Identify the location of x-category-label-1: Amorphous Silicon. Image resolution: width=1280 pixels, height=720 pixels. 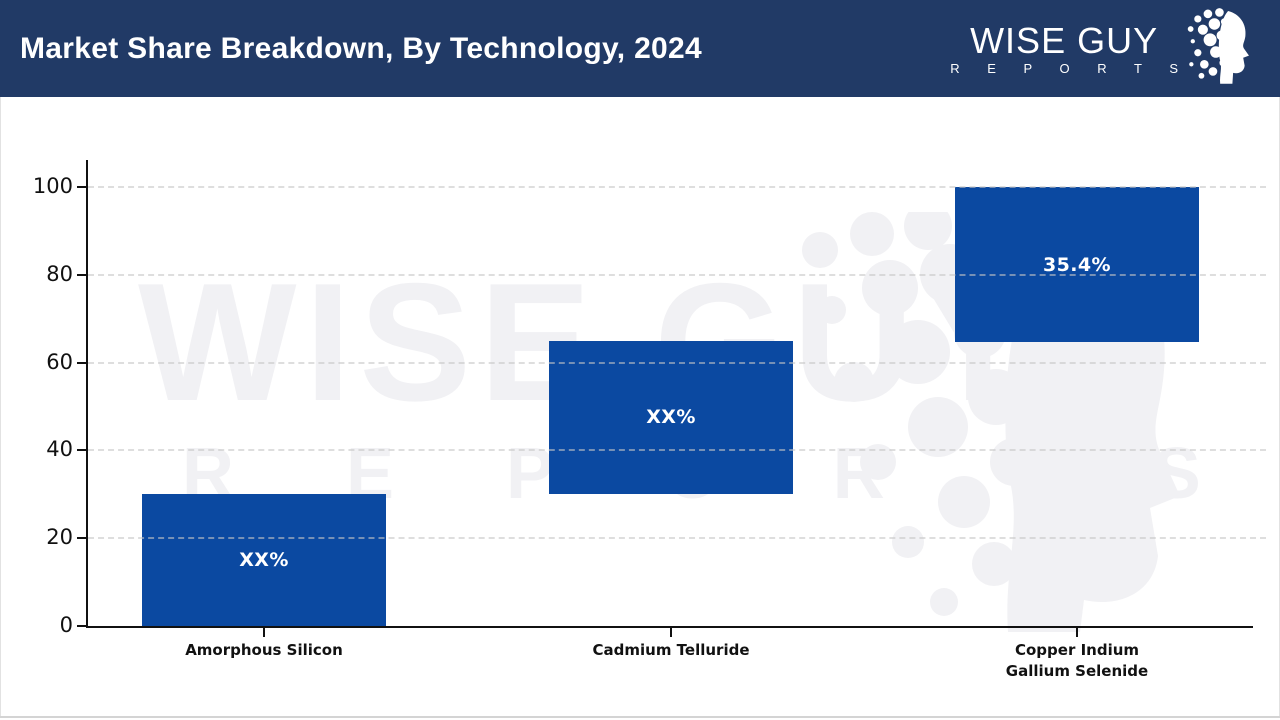
(264, 650).